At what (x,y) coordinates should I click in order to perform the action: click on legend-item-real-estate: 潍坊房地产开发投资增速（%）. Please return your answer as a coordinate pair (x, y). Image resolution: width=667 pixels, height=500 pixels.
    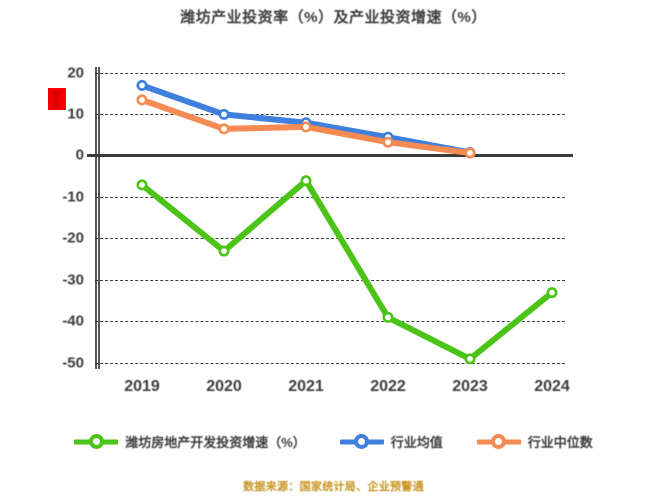
    Looking at the image, I should click on (190, 441).